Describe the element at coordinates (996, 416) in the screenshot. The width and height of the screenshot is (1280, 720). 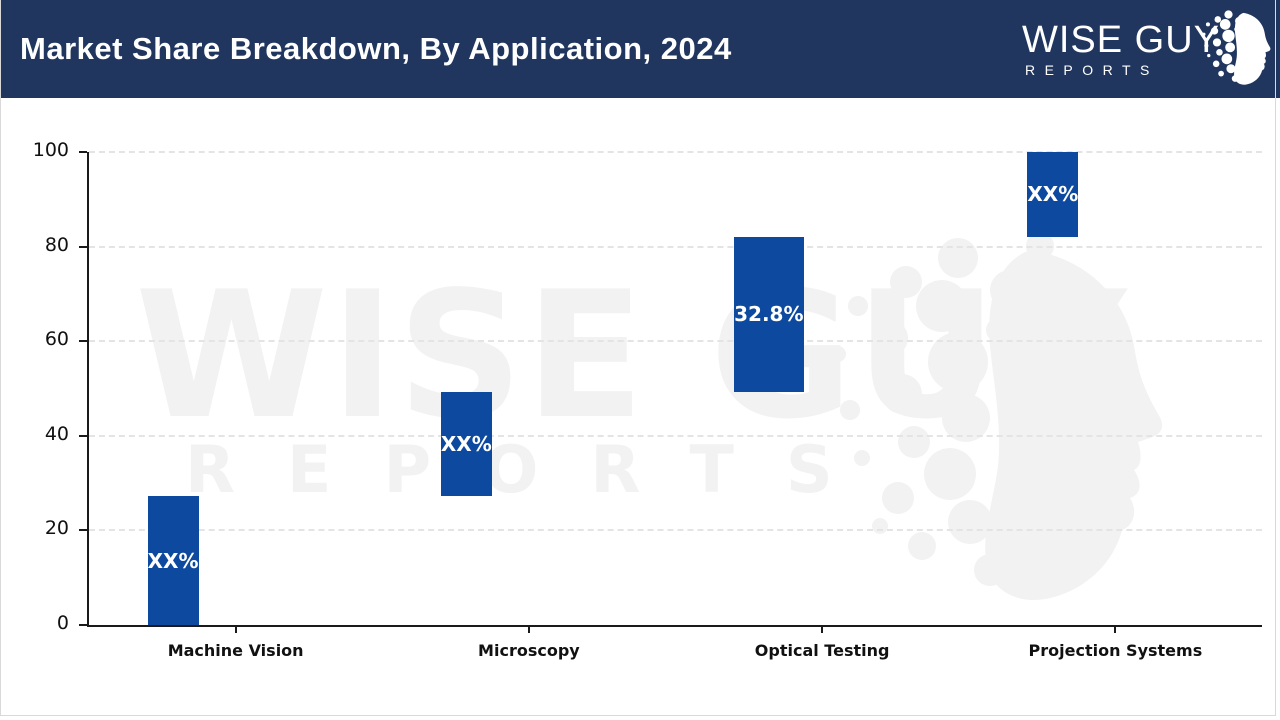
I see `watermark-head-icon` at that location.